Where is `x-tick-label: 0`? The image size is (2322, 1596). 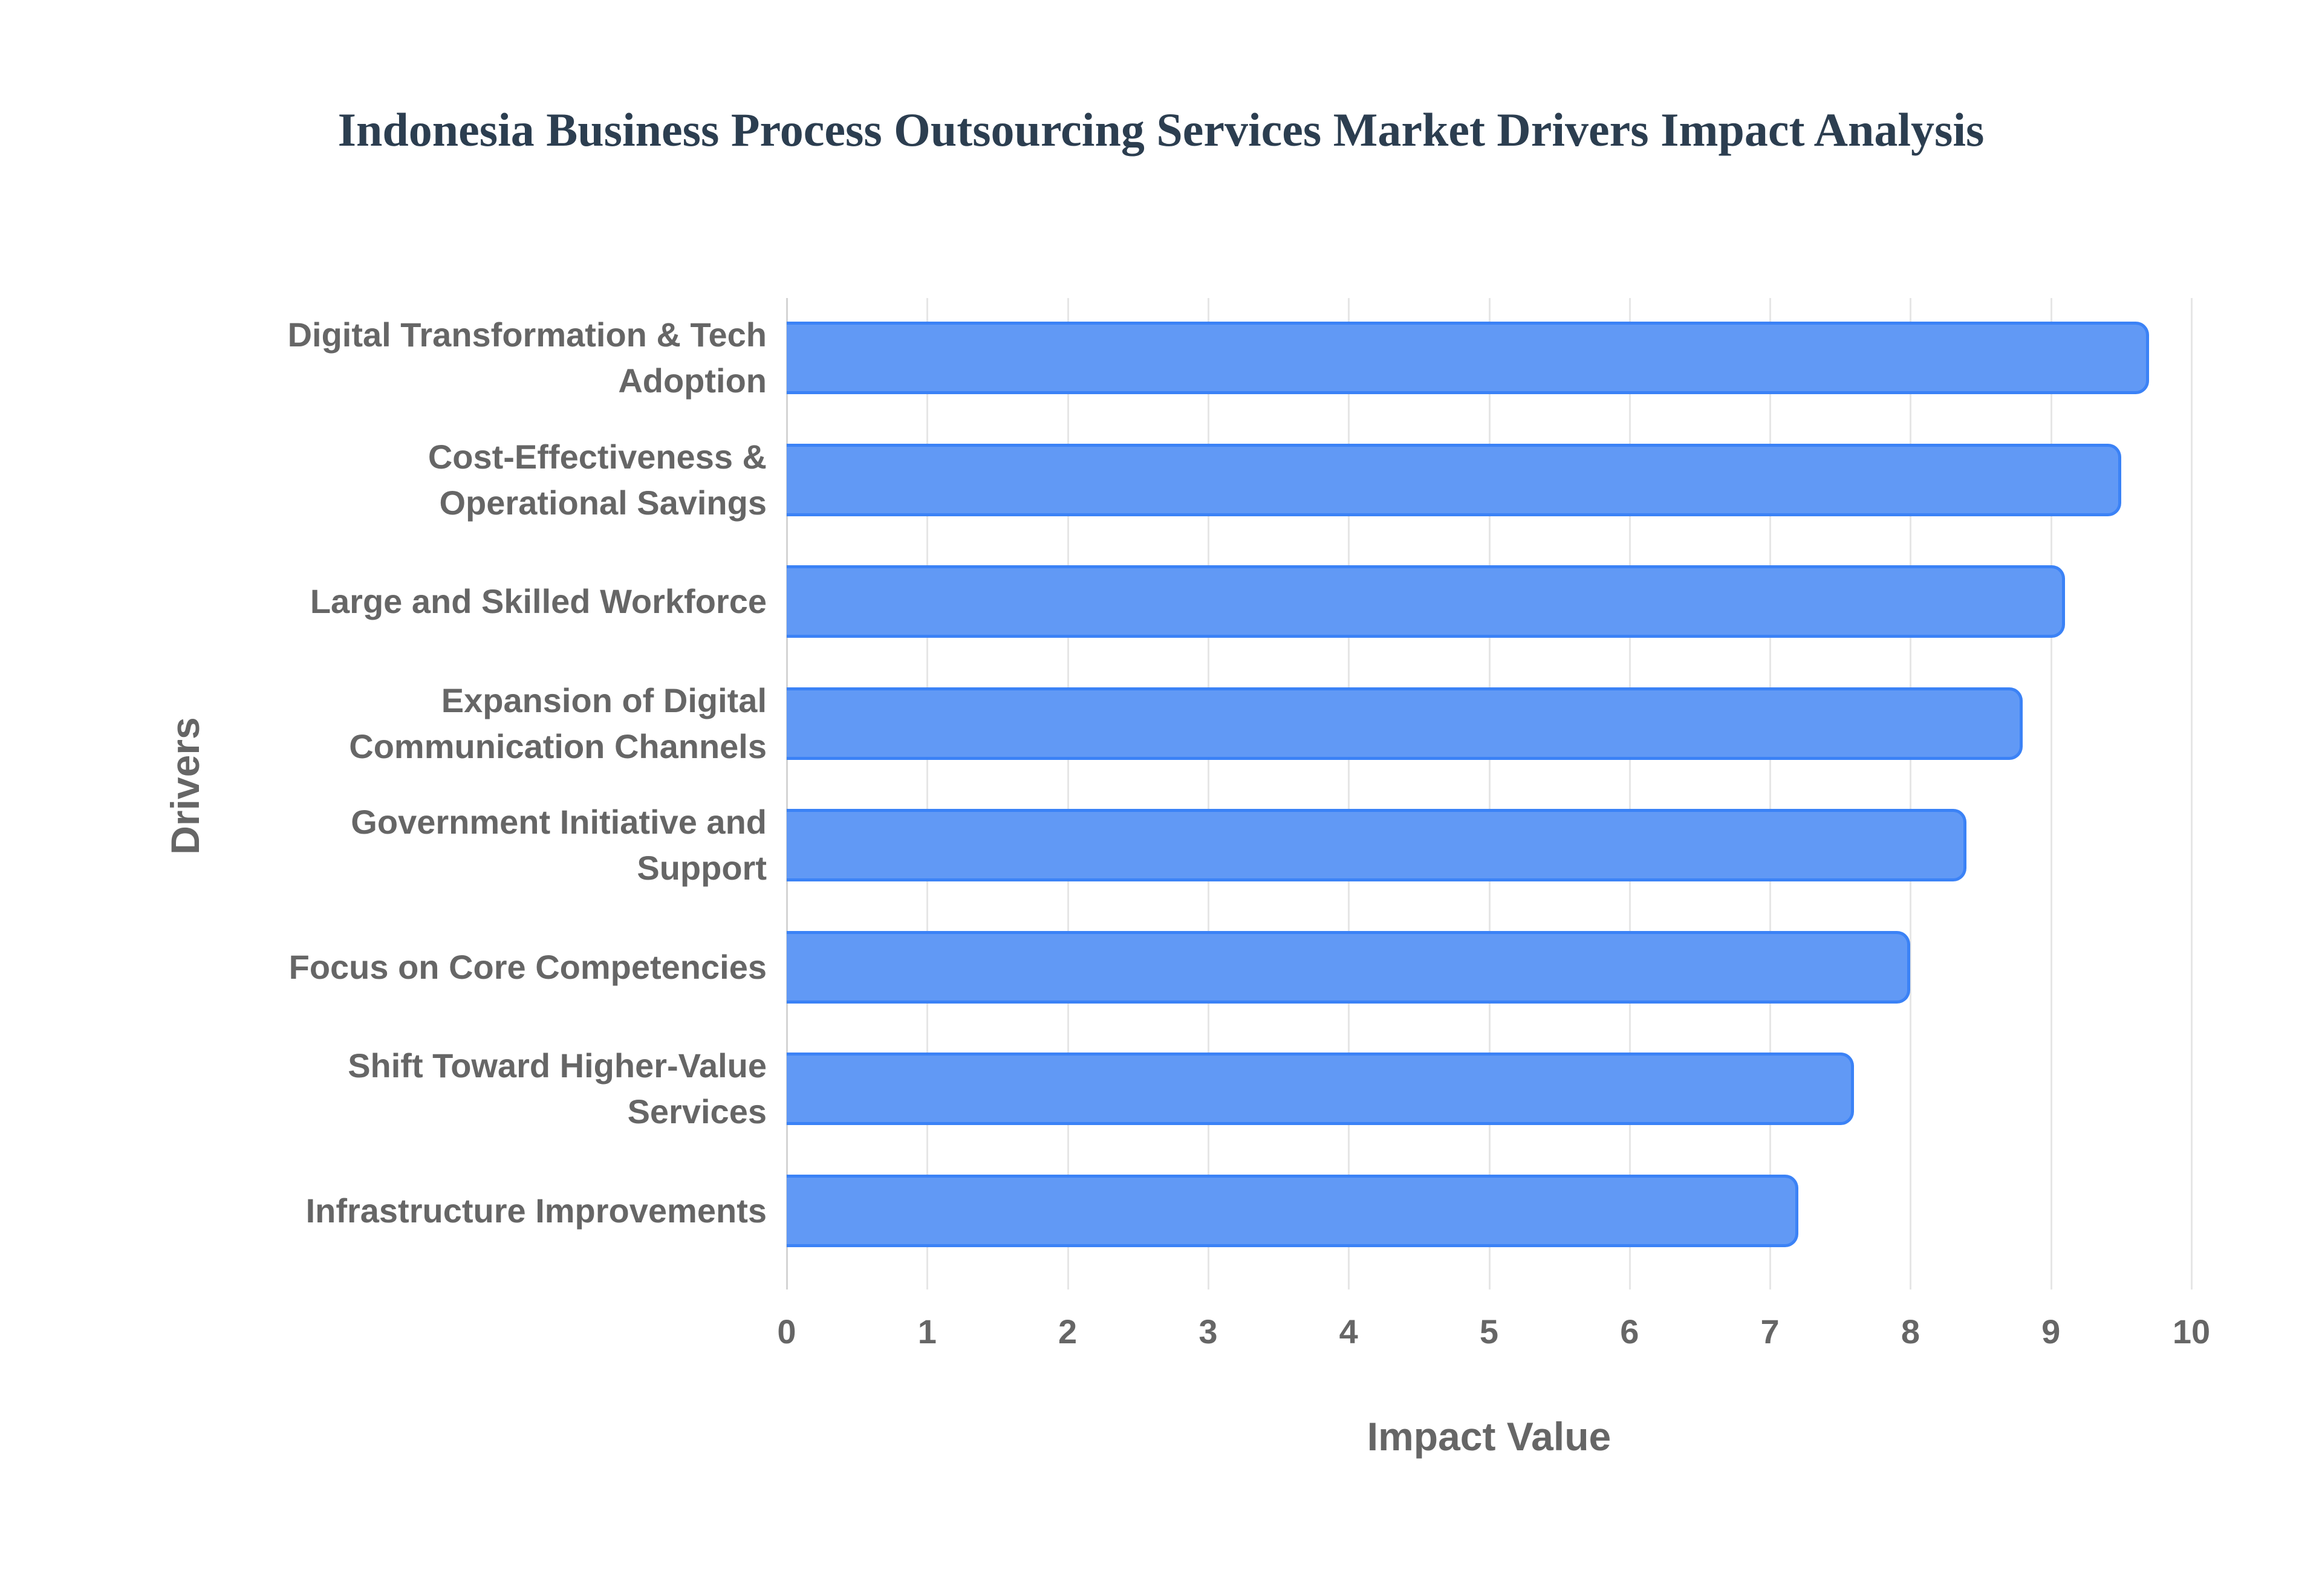 x-tick-label: 0 is located at coordinates (786, 1331).